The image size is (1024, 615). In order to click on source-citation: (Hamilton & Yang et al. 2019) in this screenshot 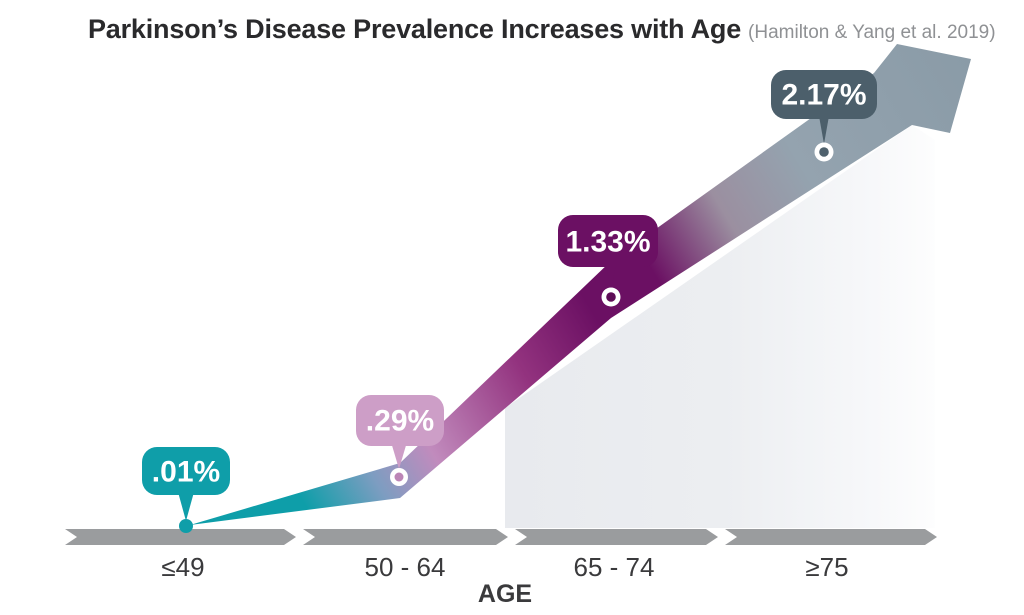, I will do `click(872, 32)`.